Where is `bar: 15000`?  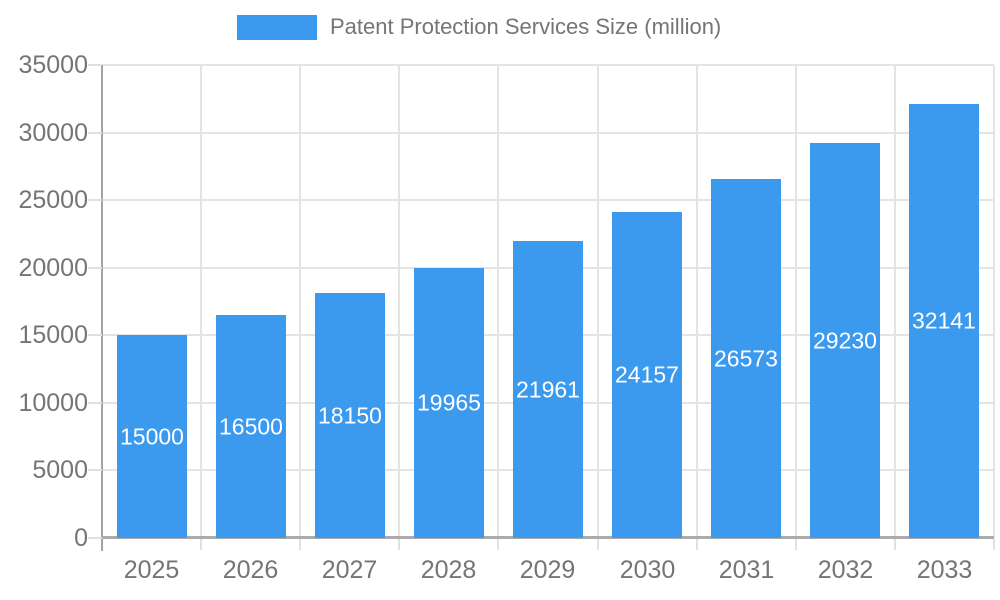
bar: 15000 is located at coordinates (152, 436).